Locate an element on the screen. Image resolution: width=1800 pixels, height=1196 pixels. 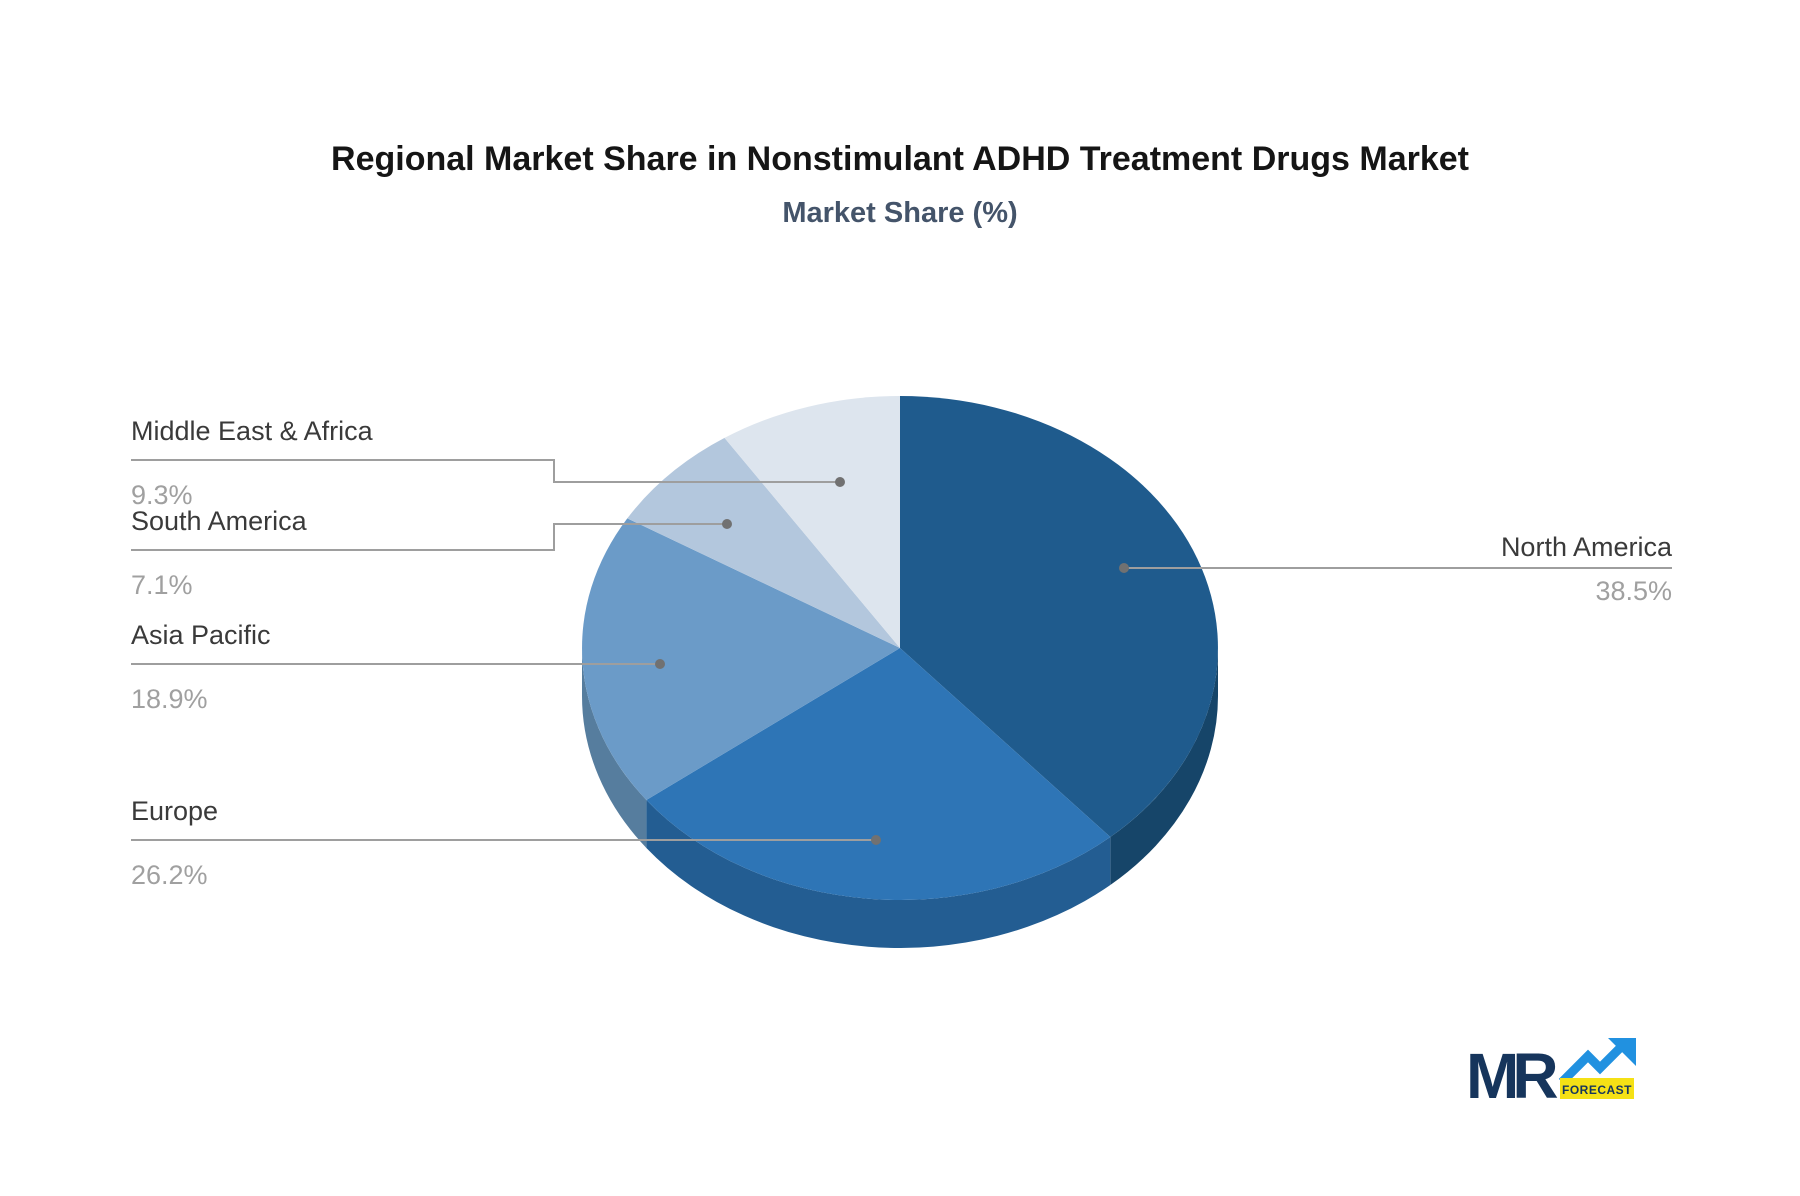
logo-mr-text: MR is located at coordinates (1511, 1076).